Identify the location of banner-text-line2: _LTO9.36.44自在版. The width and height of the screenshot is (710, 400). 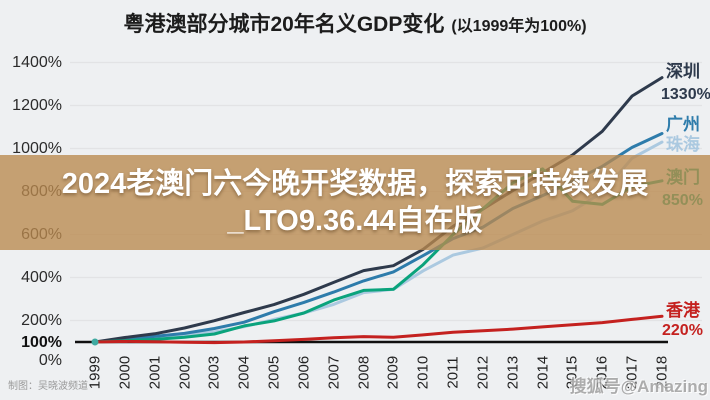
(355, 220).